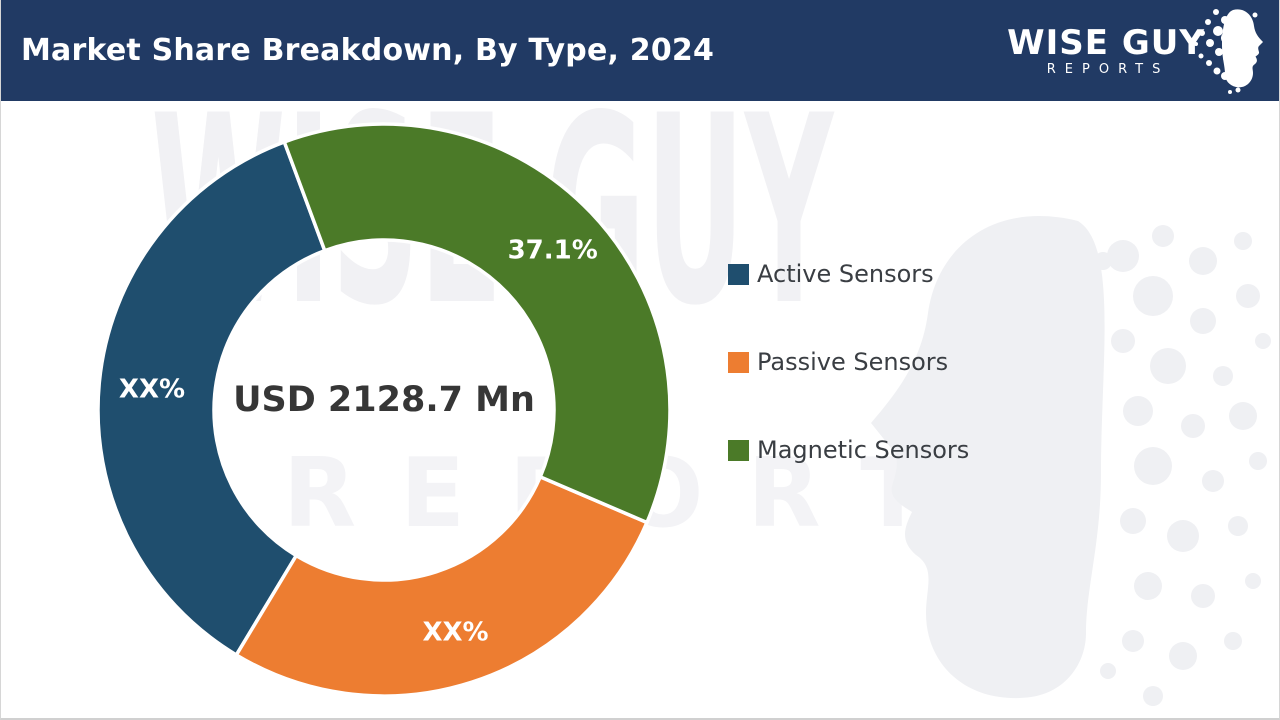 Image resolution: width=1280 pixels, height=720 pixels. Describe the element at coordinates (853, 362) in the screenshot. I see `legend-label: Passive Sensors` at that location.